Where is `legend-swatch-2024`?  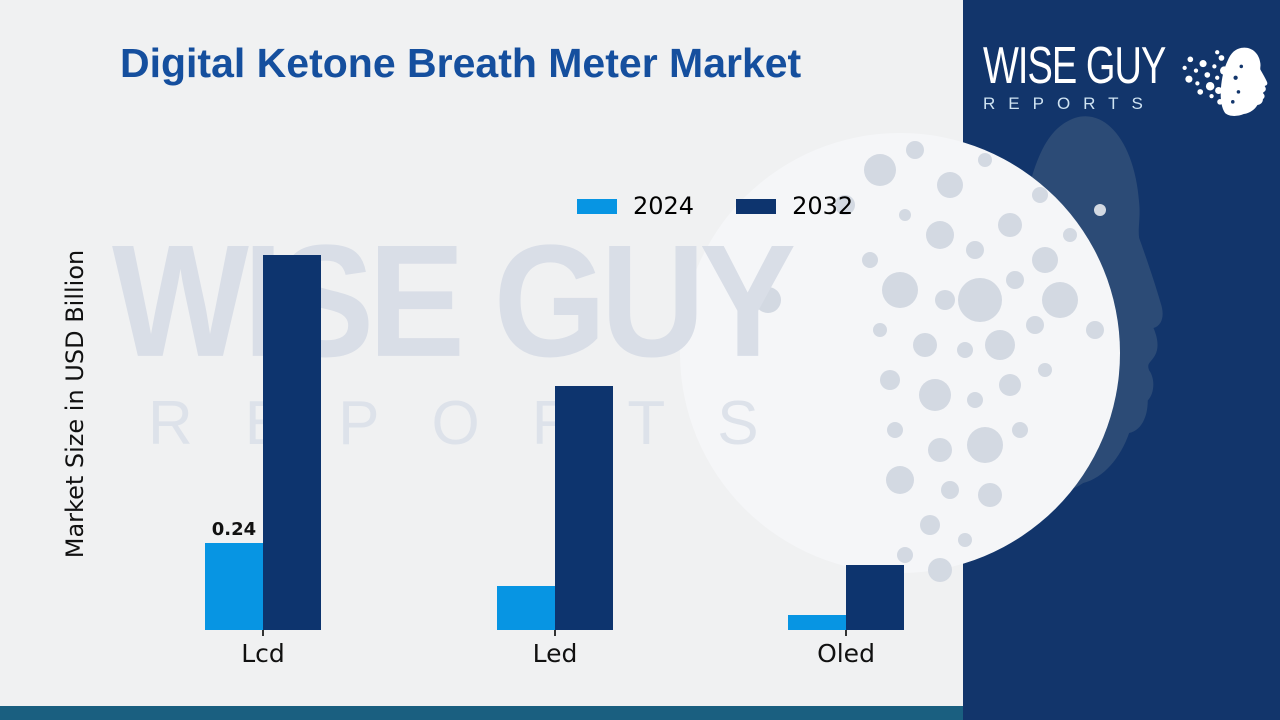 legend-swatch-2024 is located at coordinates (597, 206).